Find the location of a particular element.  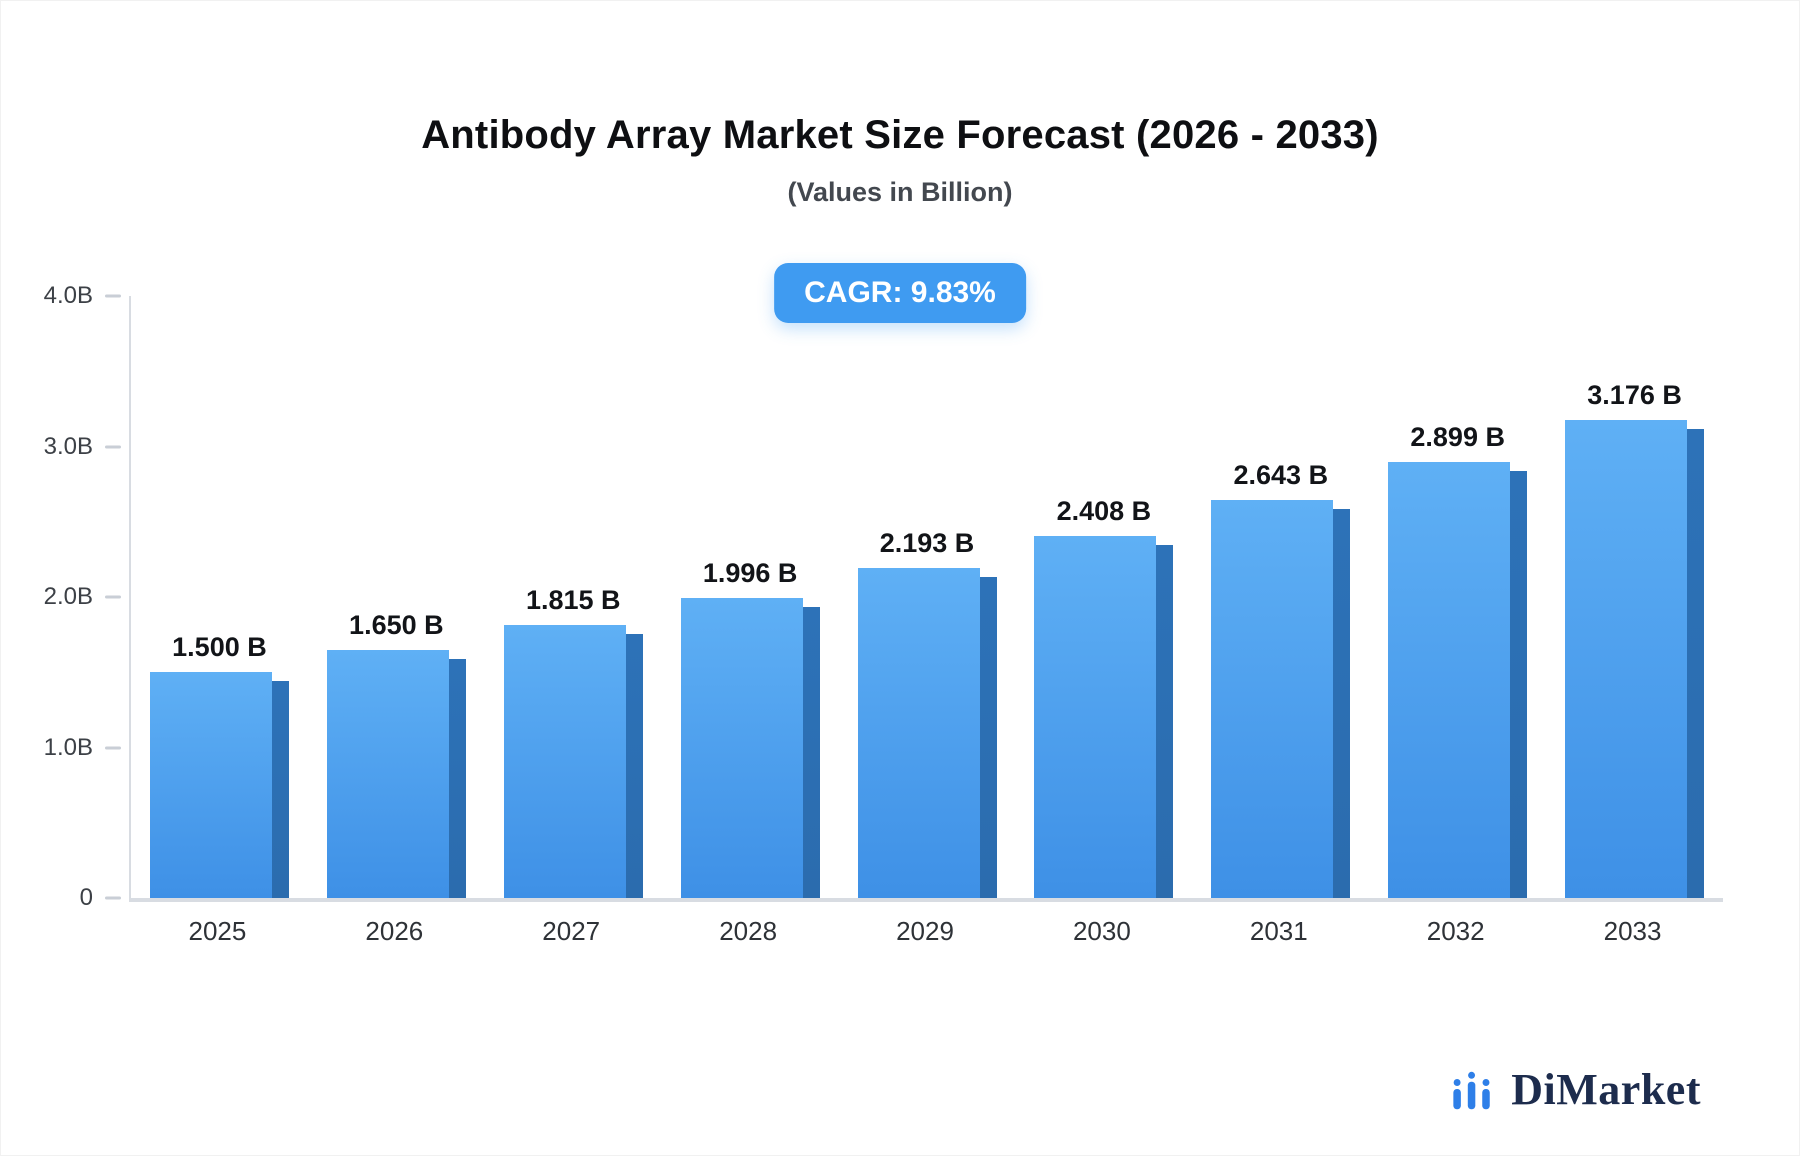

bar-group: 1.996 B is located at coordinates (750, 728).